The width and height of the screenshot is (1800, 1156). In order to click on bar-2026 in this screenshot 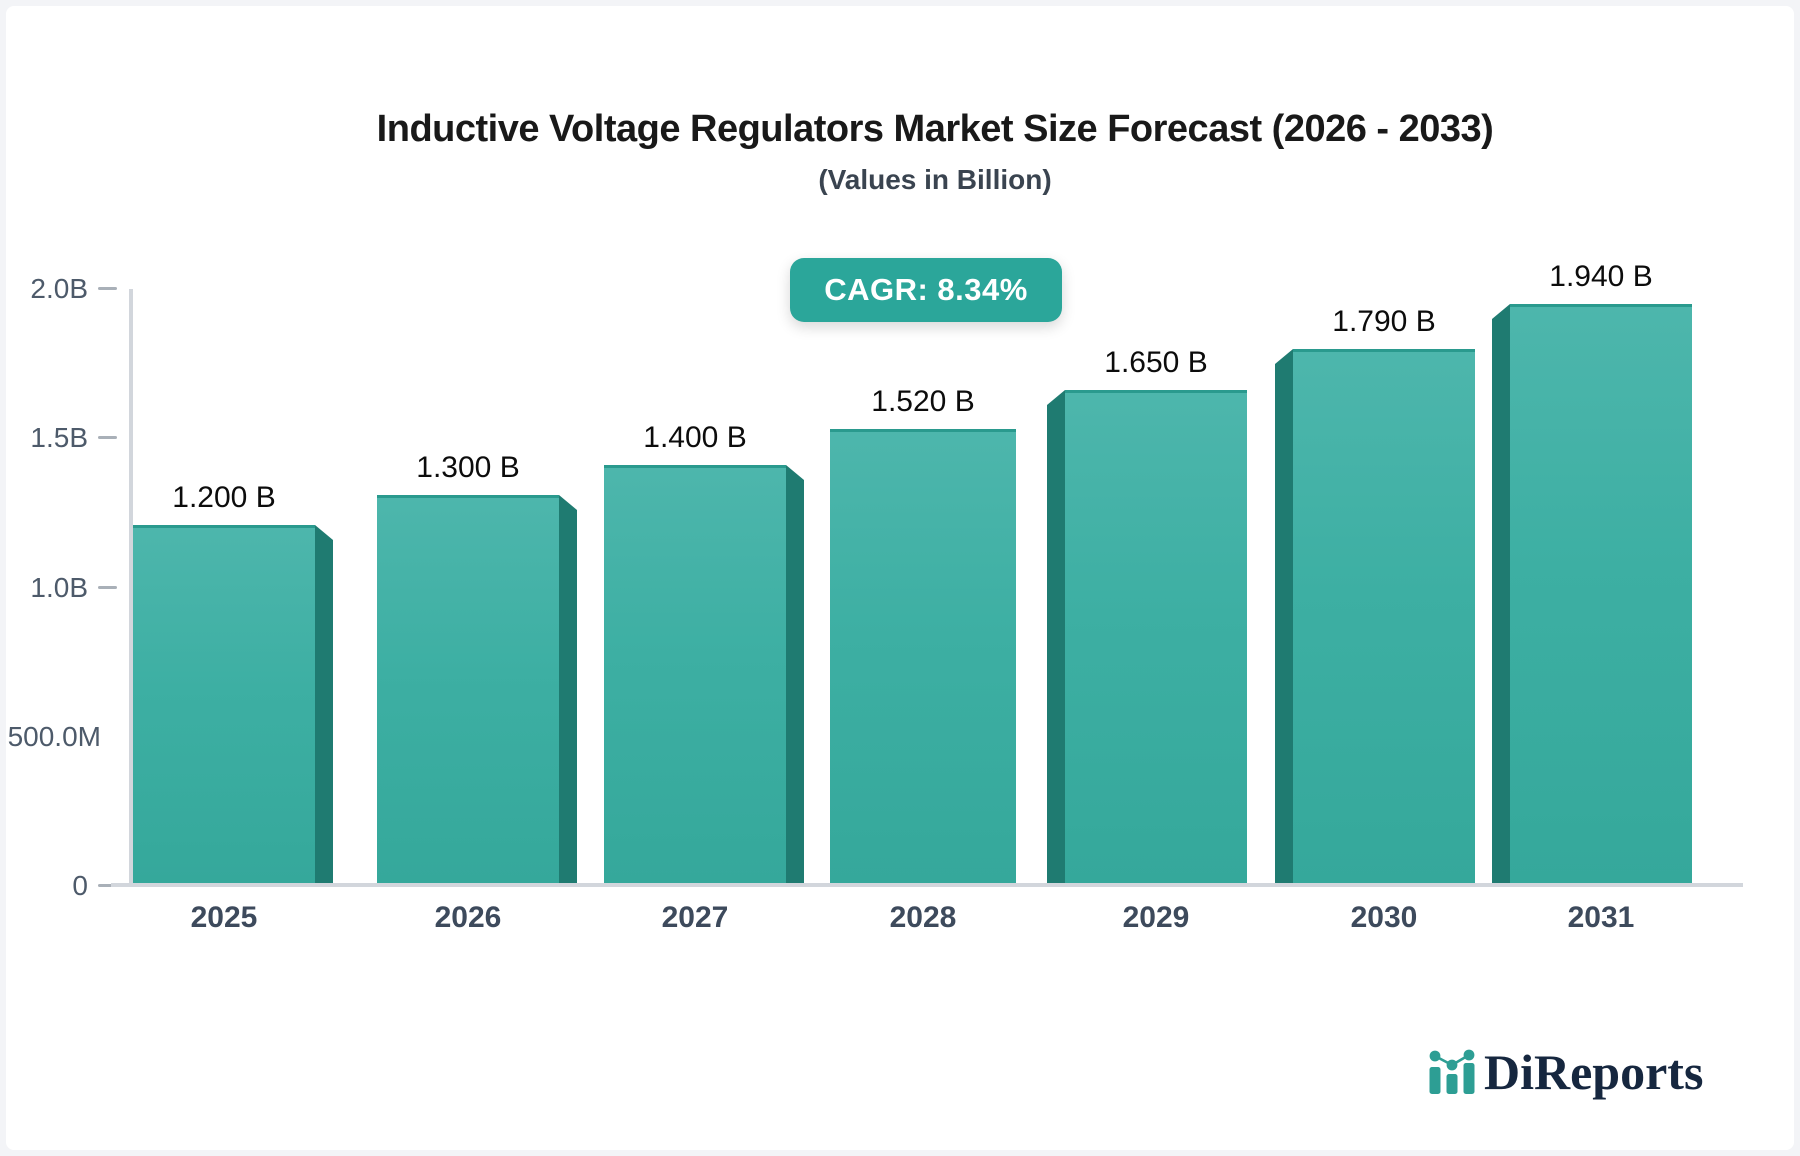, I will do `click(477, 689)`.